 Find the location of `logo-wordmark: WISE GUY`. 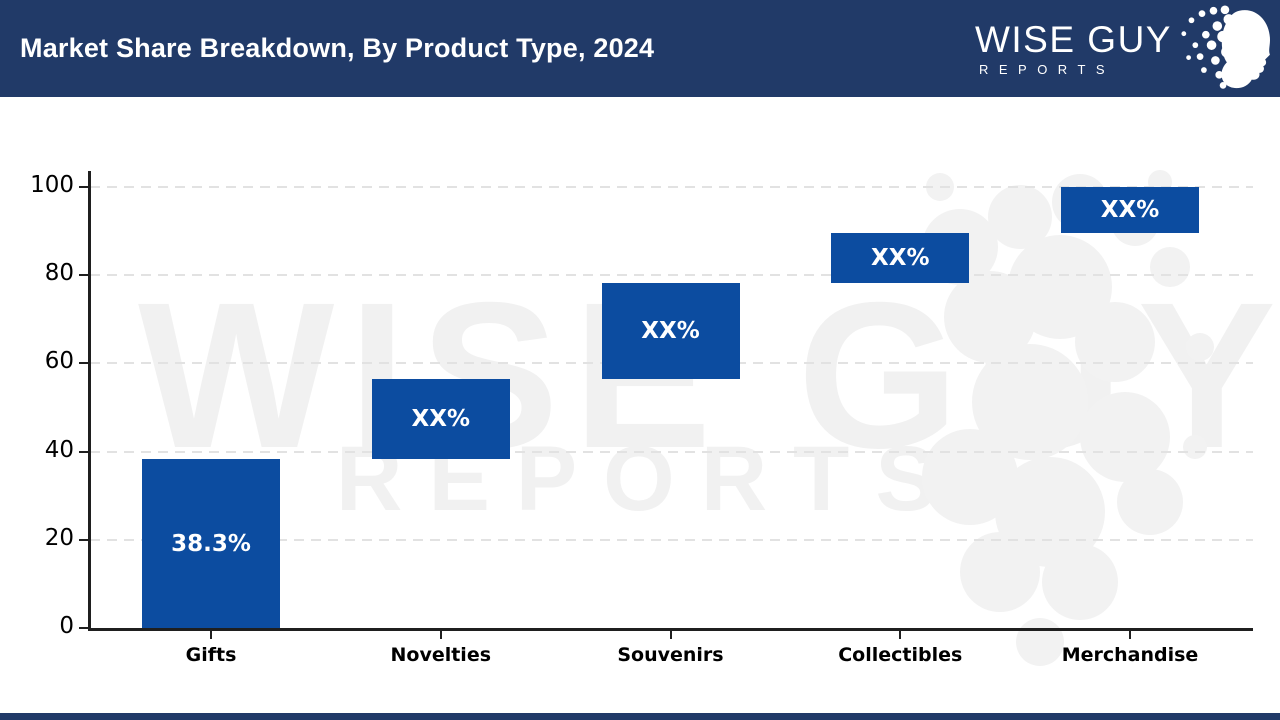

logo-wordmark: WISE GUY is located at coordinates (1073, 39).